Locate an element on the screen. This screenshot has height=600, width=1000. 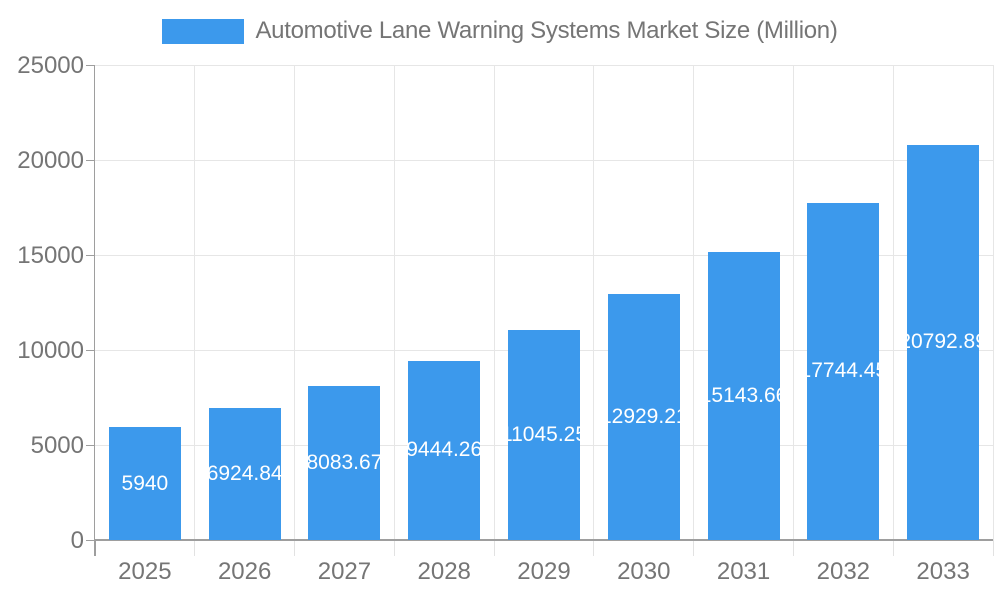
y-axis-label: 0 is located at coordinates (77, 540).